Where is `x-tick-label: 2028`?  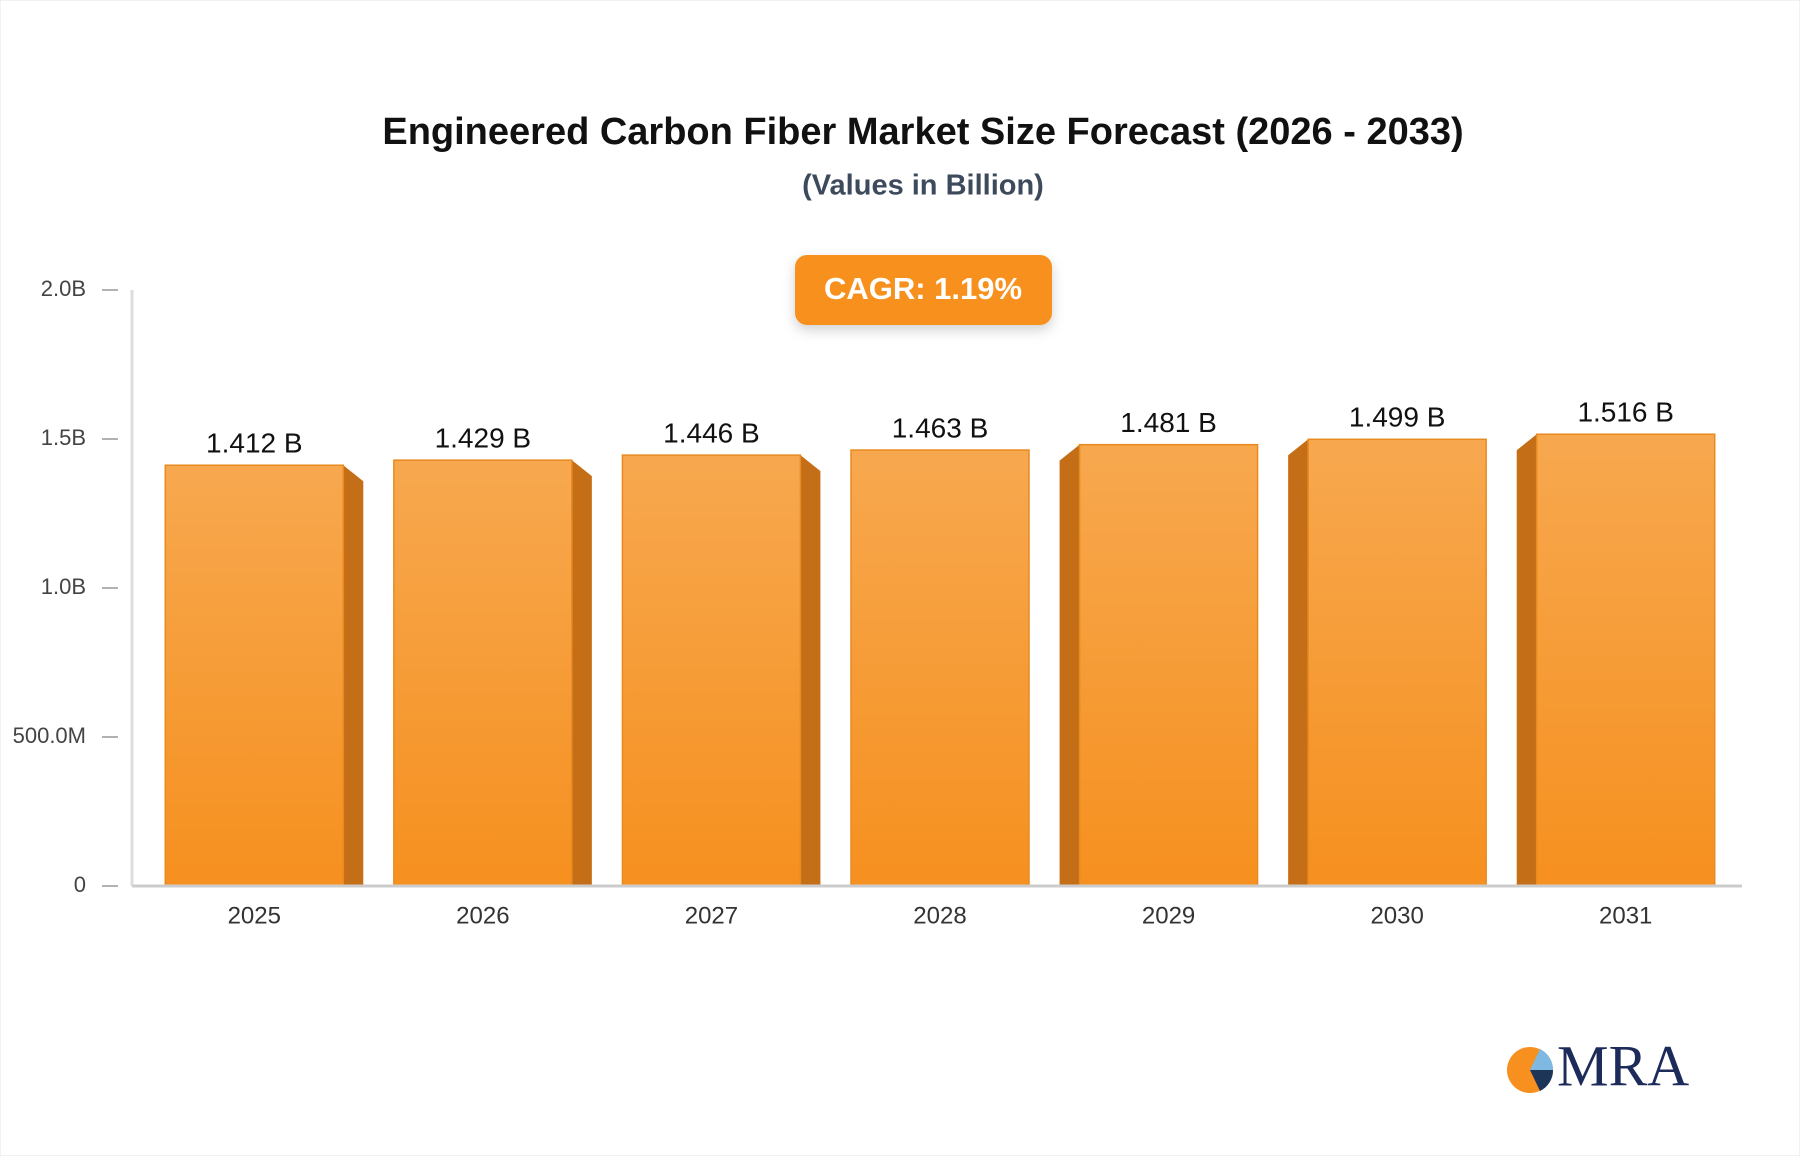 x-tick-label: 2028 is located at coordinates (939, 915).